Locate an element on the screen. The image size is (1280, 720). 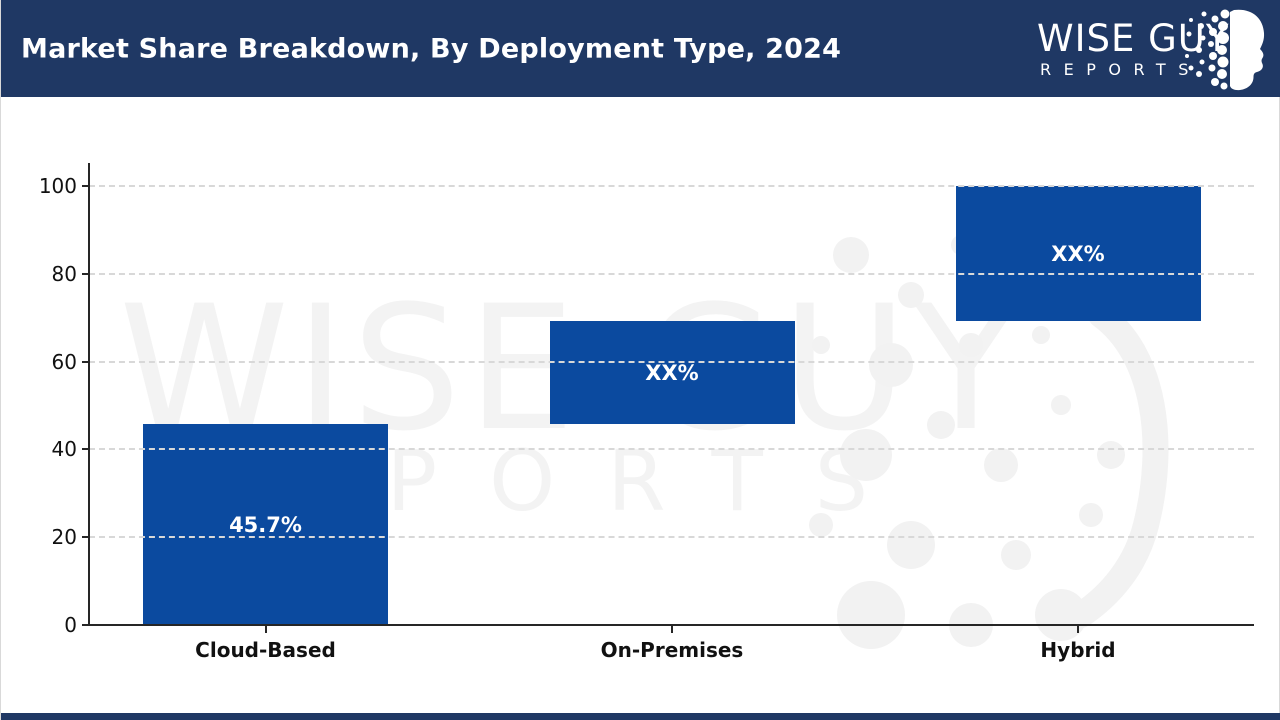
y-tick-label-100: 100 is located at coordinates (57, 186).